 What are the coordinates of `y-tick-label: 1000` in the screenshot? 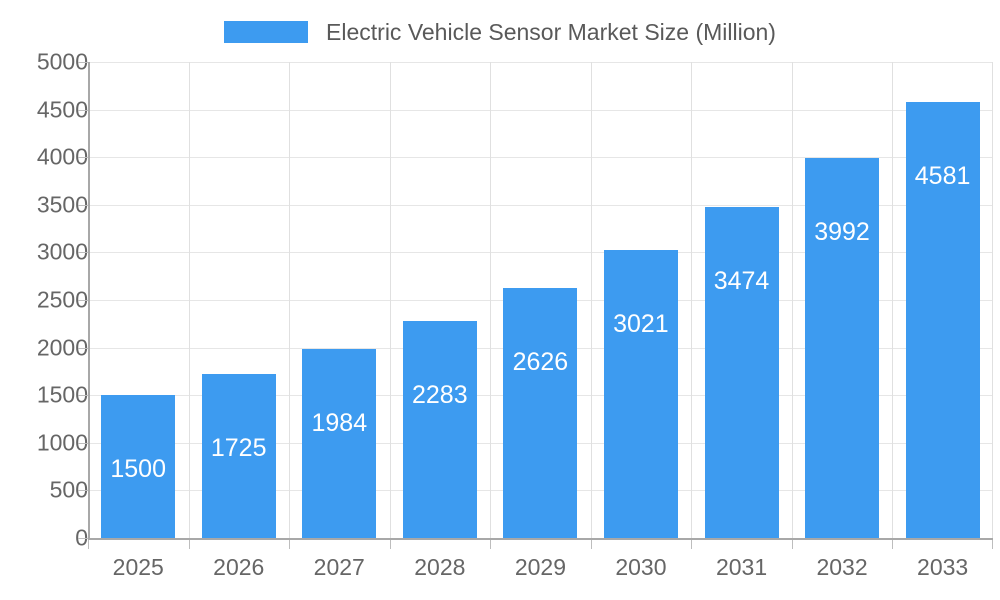 It's located at (62, 442).